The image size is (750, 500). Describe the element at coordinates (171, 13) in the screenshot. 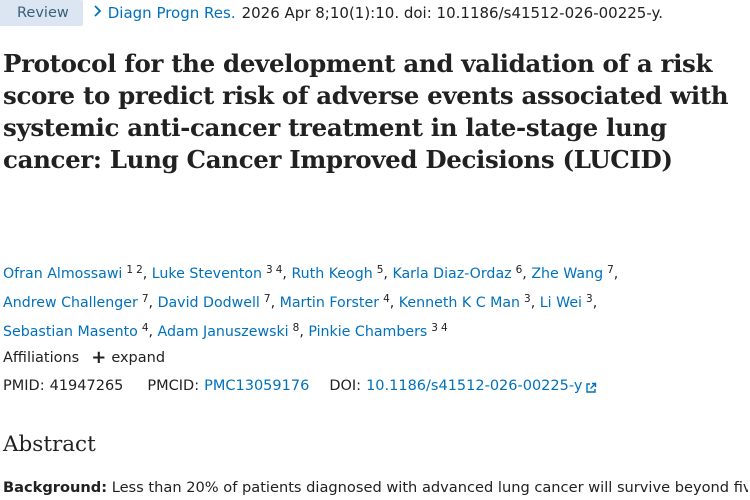

I see `journal-link: Diagn Progn Res.` at that location.